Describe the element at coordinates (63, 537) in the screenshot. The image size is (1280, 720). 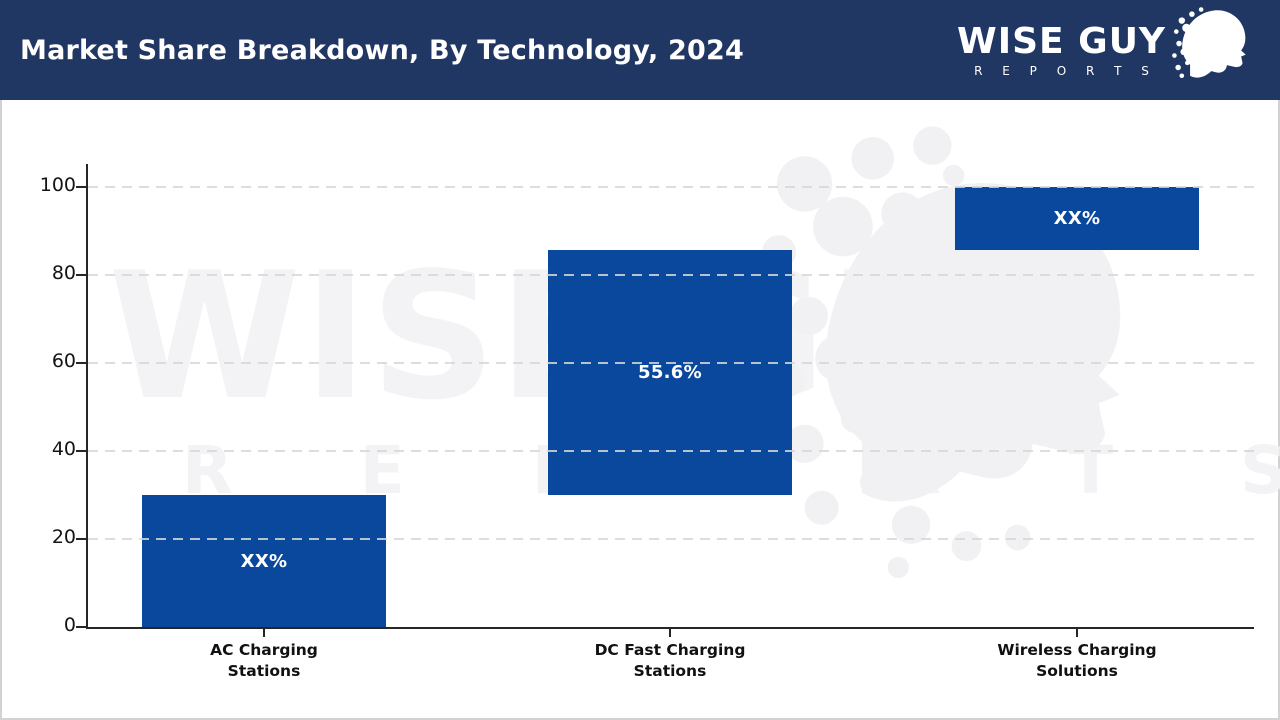
I see `y-tick-label-20: 20` at that location.